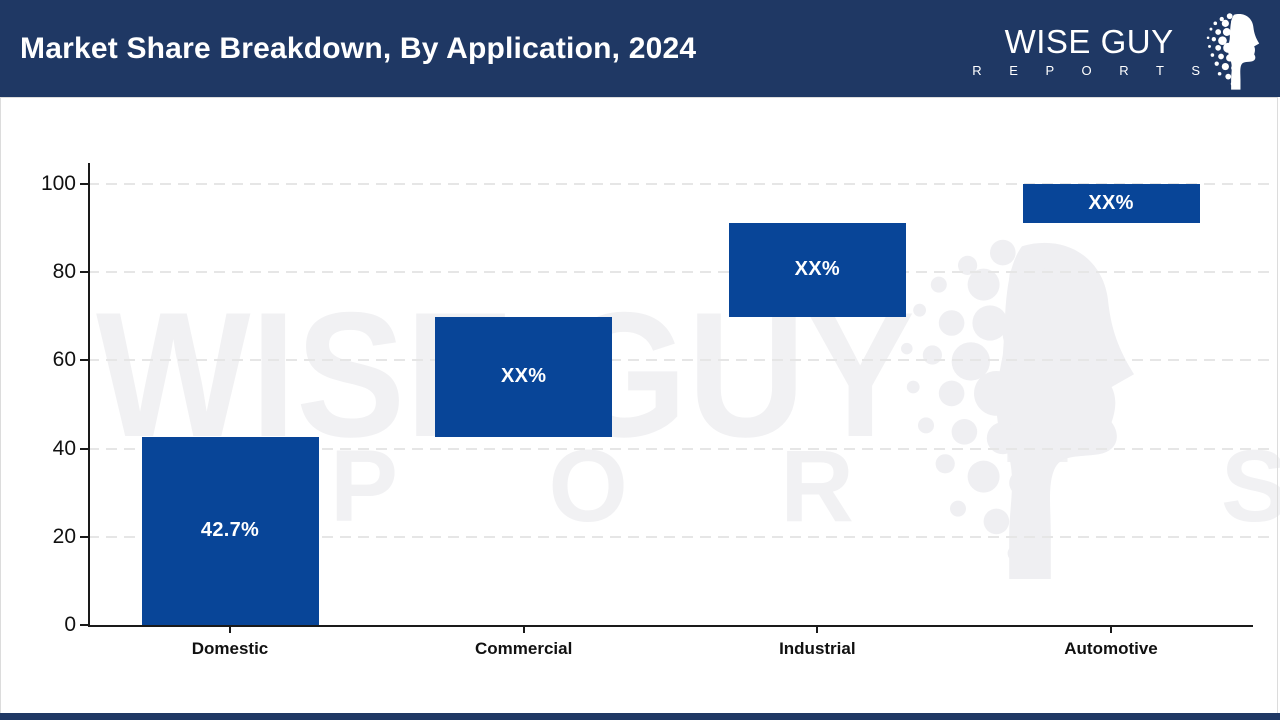 The image size is (1280, 720). Describe the element at coordinates (1111, 629) in the screenshot. I see `x-tick-automotive` at that location.